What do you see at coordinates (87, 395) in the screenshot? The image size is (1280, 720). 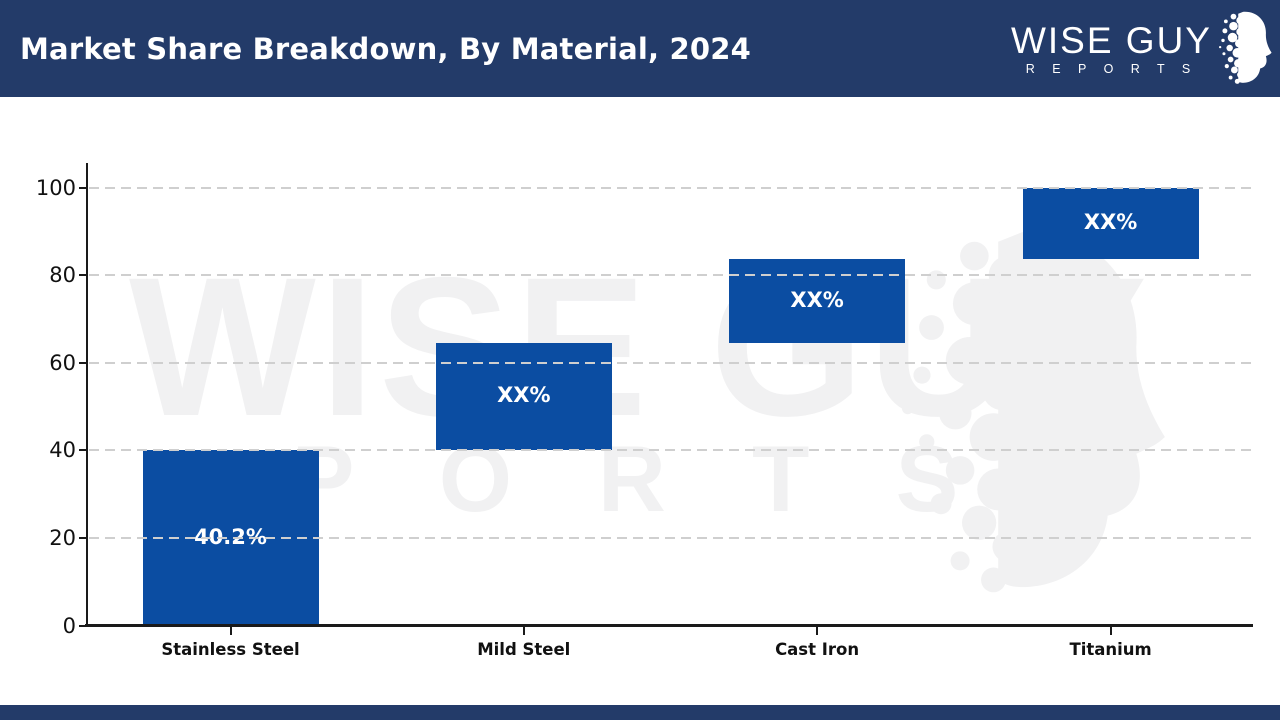 I see `y-axis-line` at bounding box center [87, 395].